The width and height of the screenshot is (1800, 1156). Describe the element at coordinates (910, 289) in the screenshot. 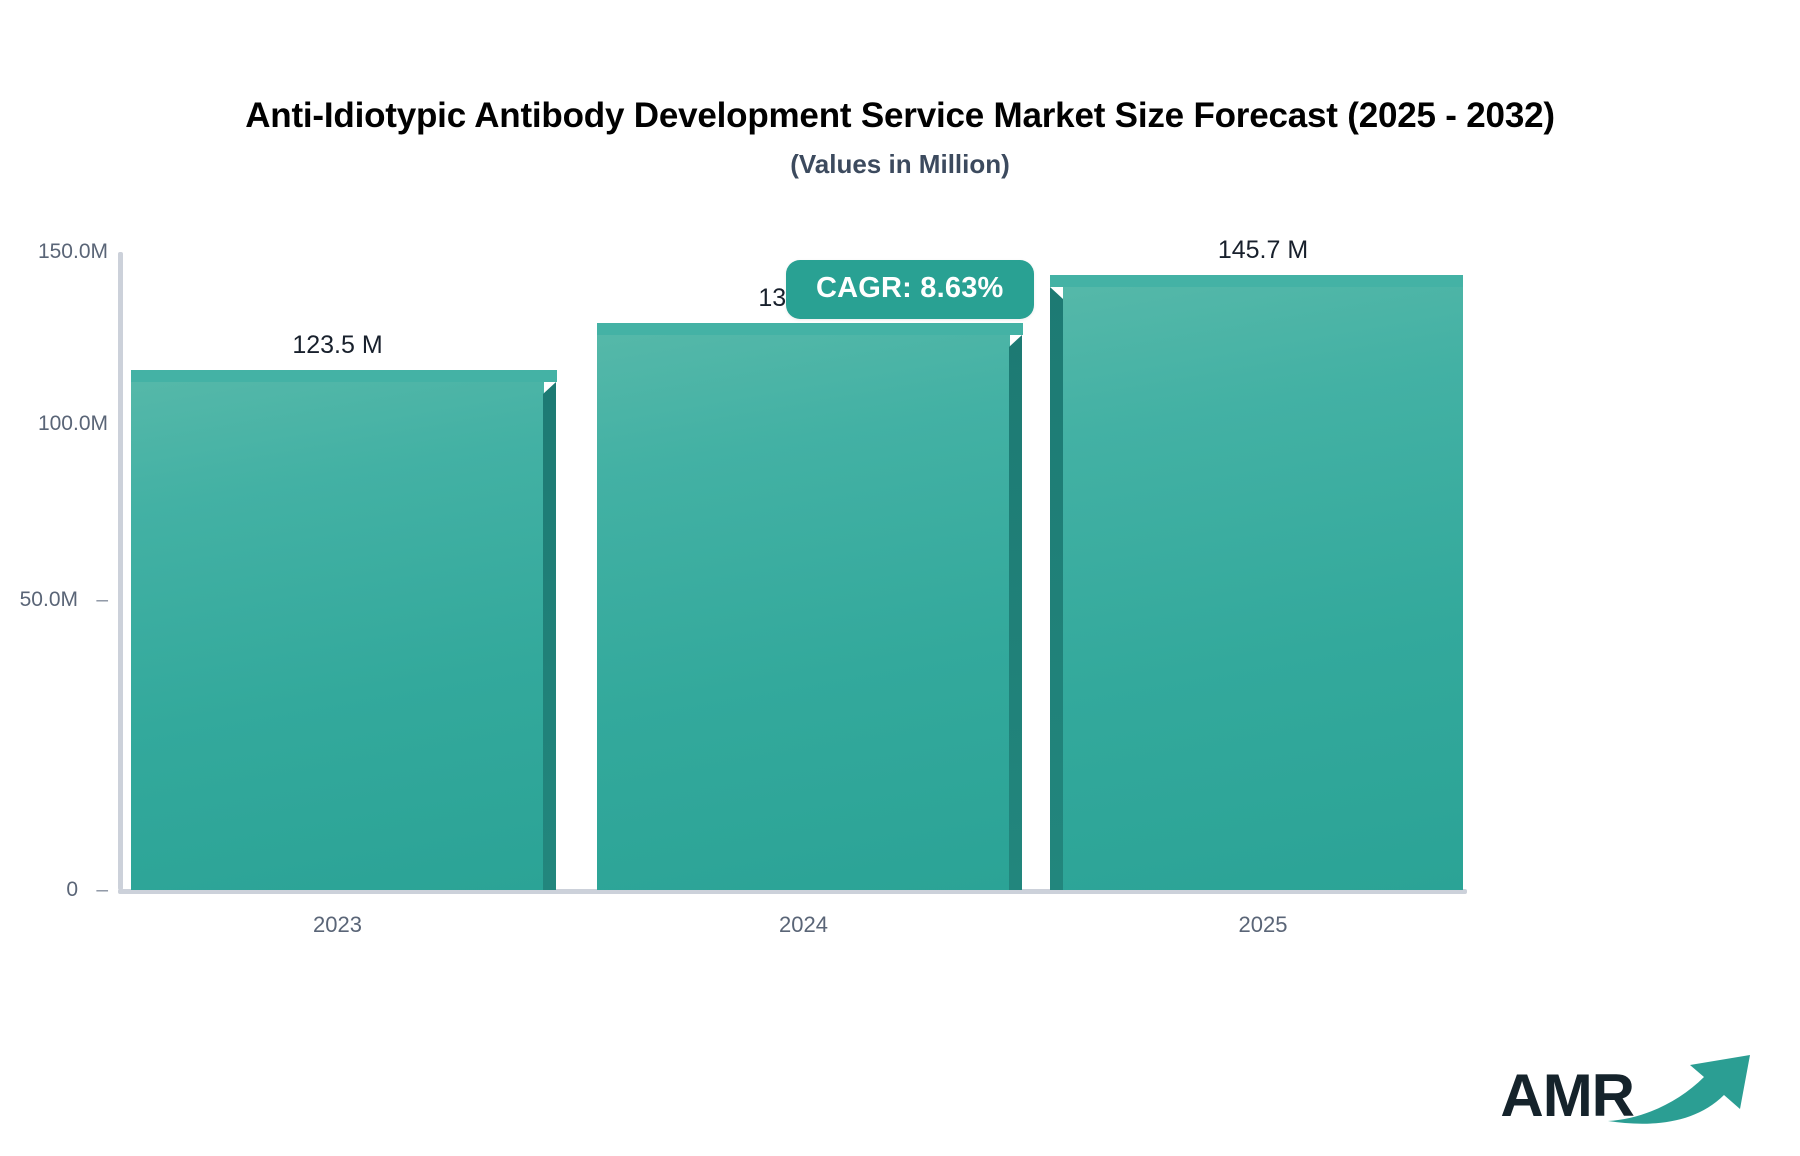

I see `status-badge: CAGR: 8.63%` at that location.